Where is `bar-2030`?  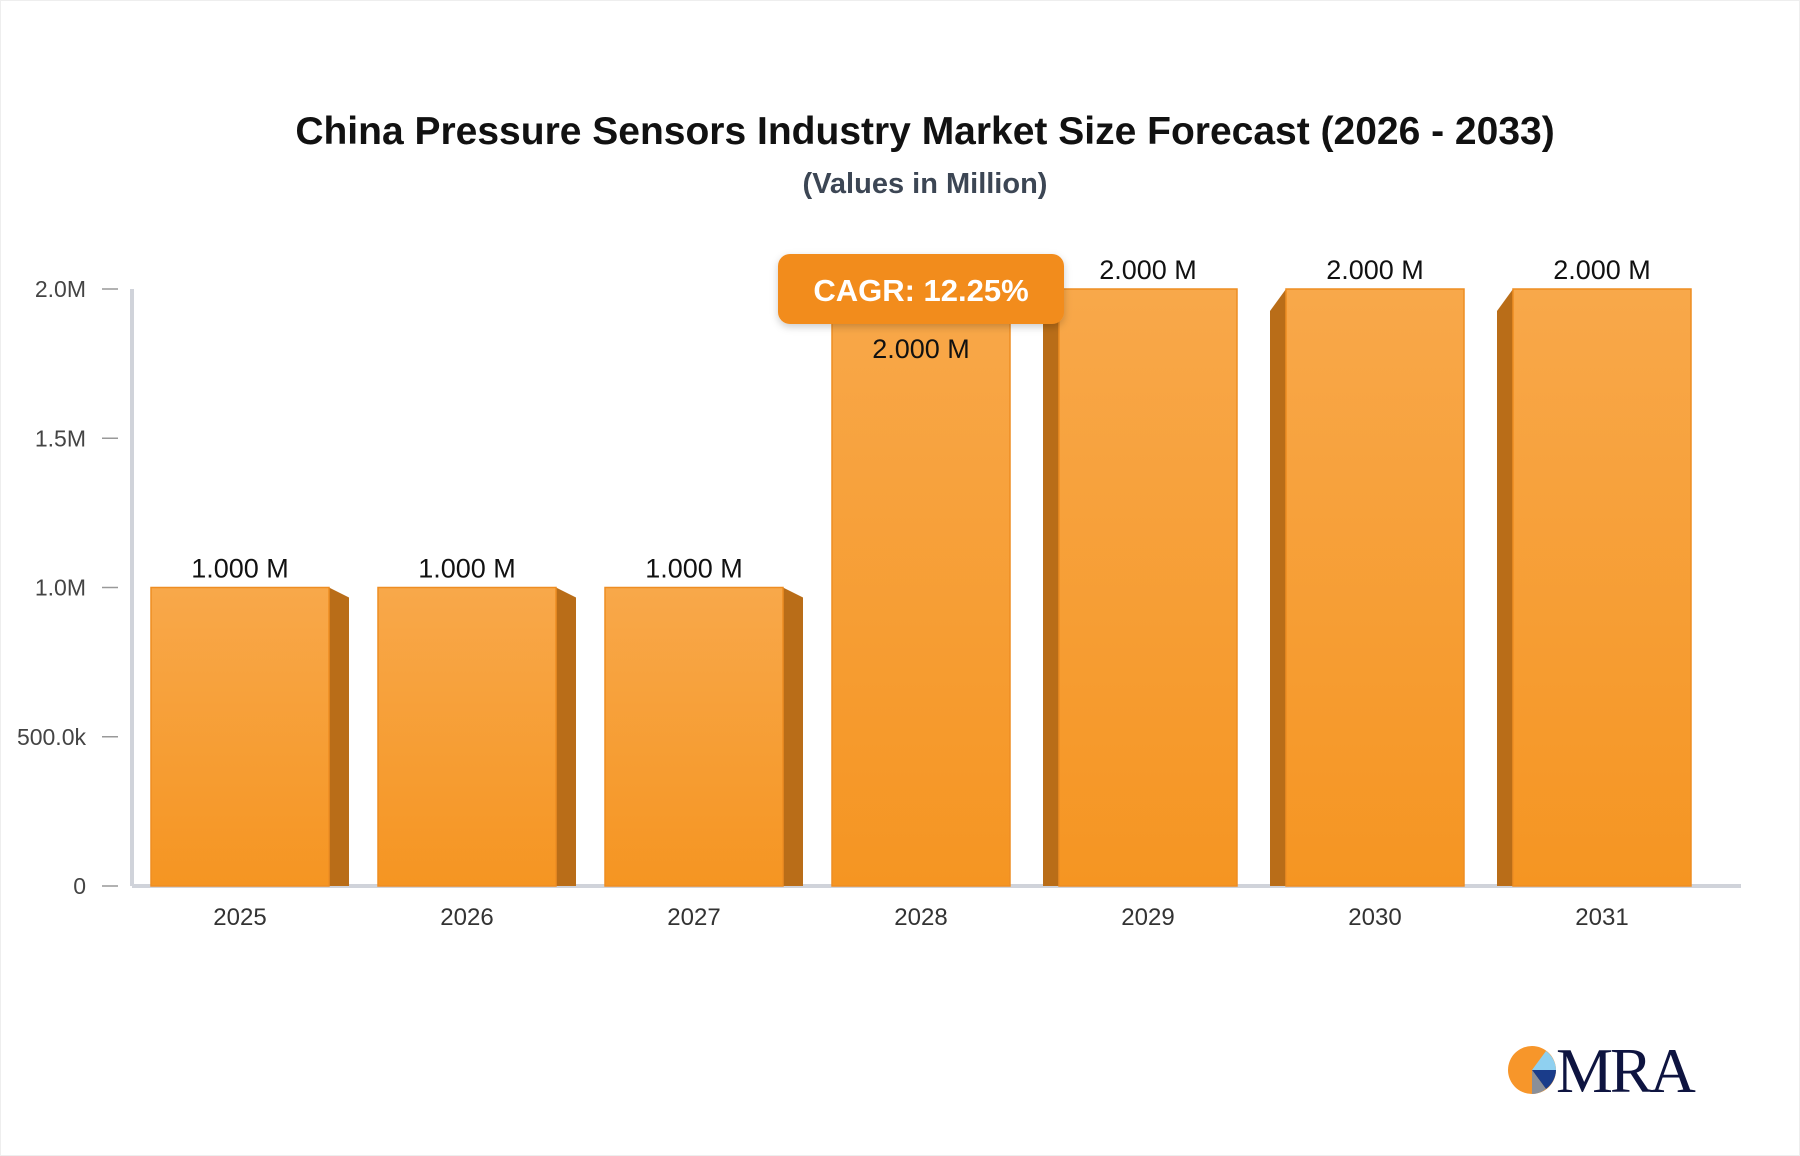 bar-2030 is located at coordinates (1375, 587).